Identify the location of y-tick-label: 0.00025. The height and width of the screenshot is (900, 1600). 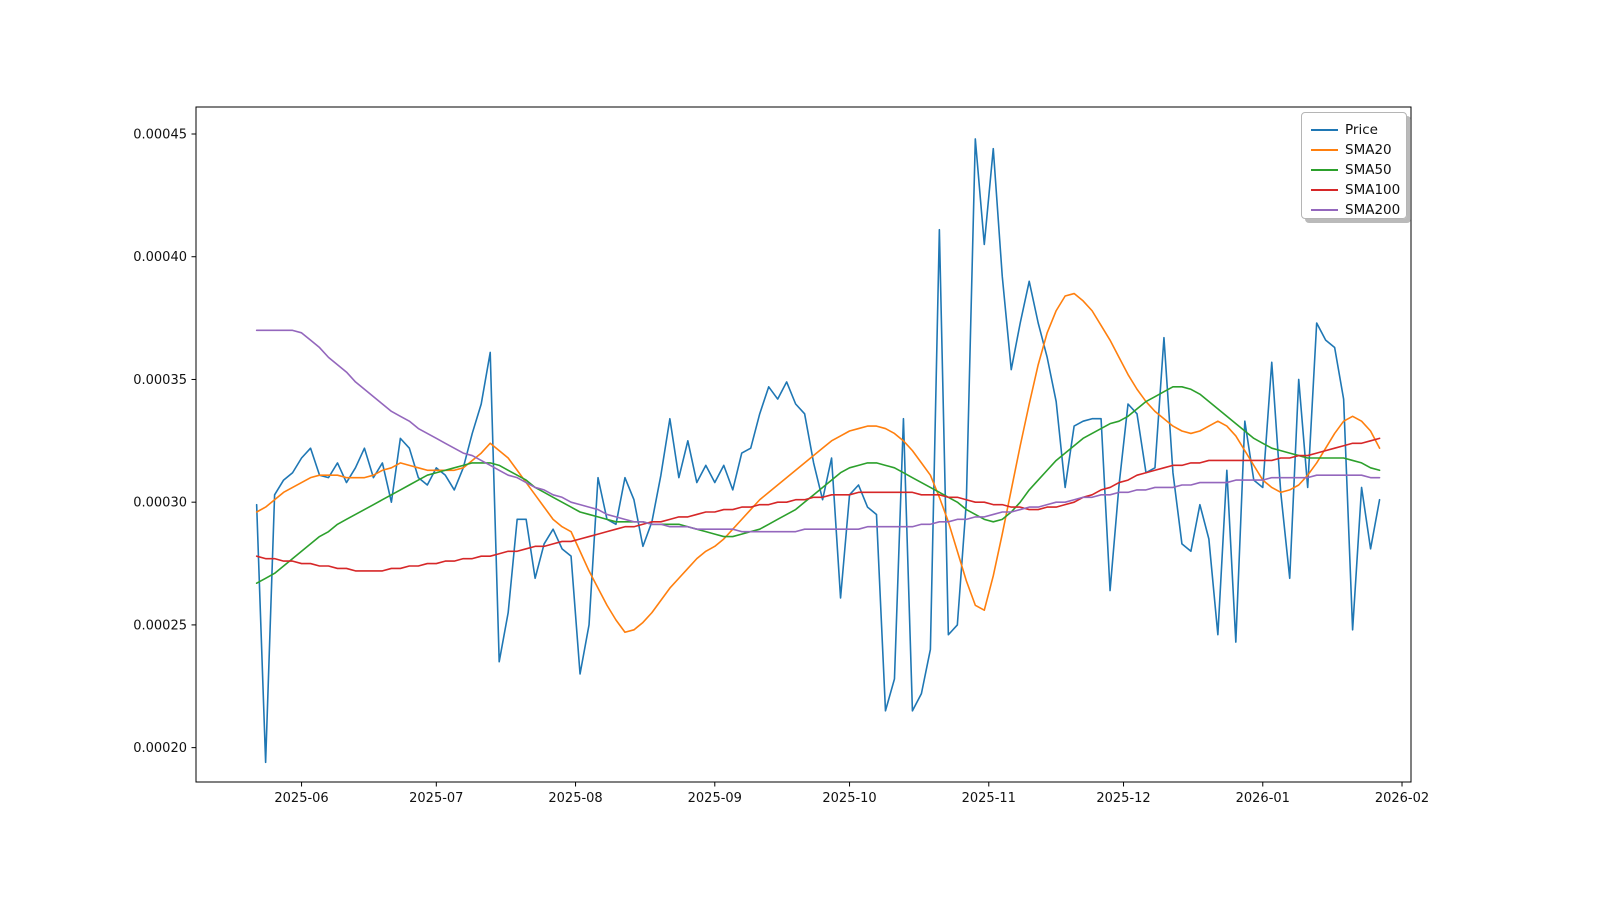
(160, 625).